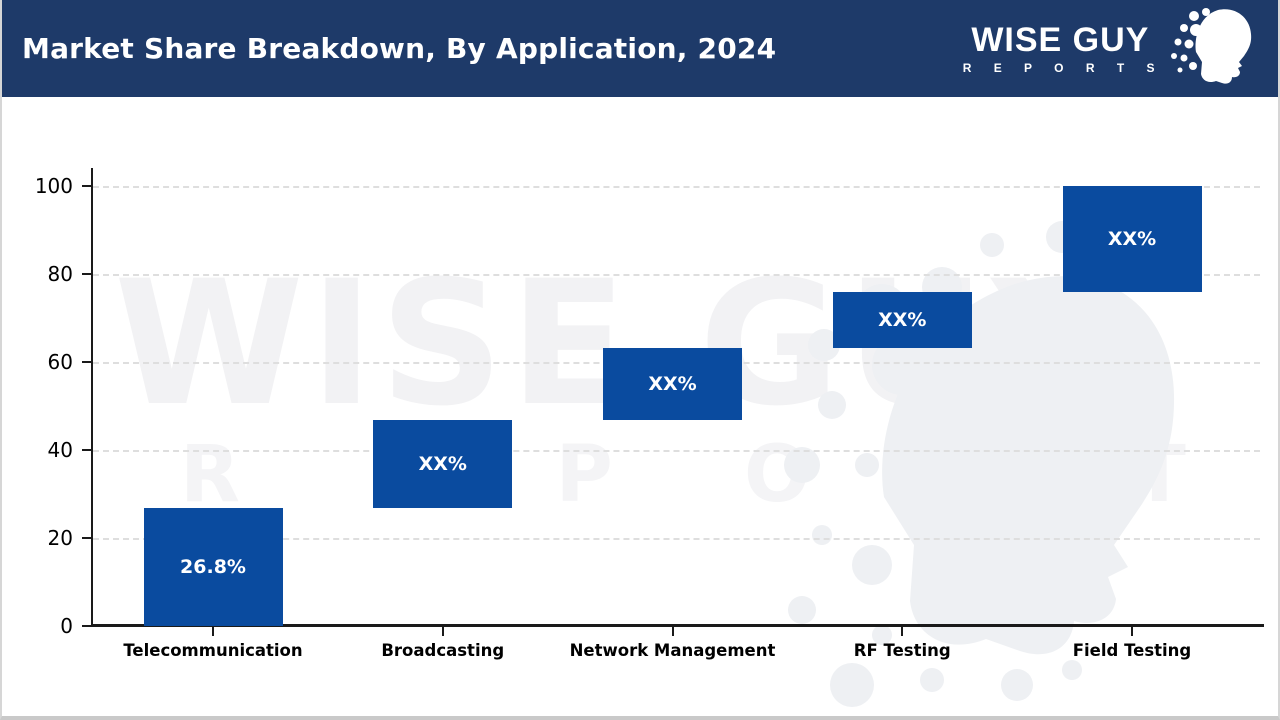 The width and height of the screenshot is (1280, 720). What do you see at coordinates (902, 650) in the screenshot?
I see `x-category-label: RF Testing` at bounding box center [902, 650].